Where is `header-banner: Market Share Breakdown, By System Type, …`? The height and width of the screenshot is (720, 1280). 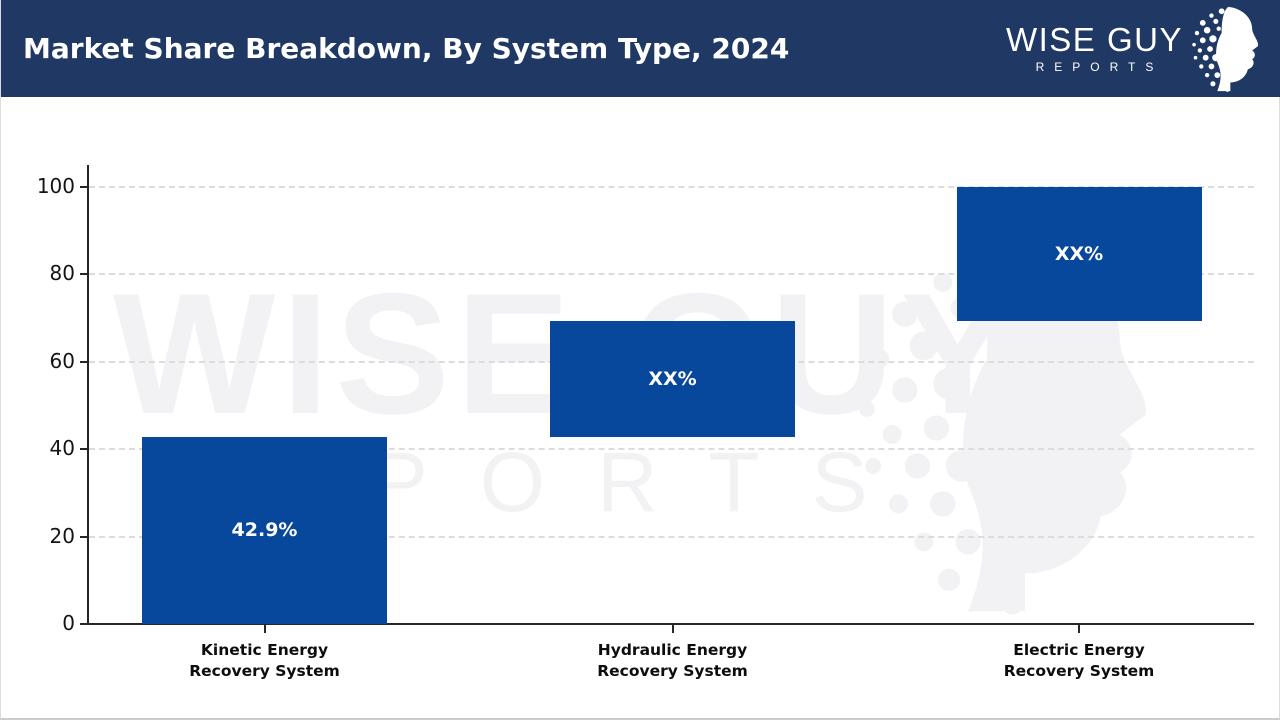
header-banner: Market Share Breakdown, By System Type, … is located at coordinates (640, 48).